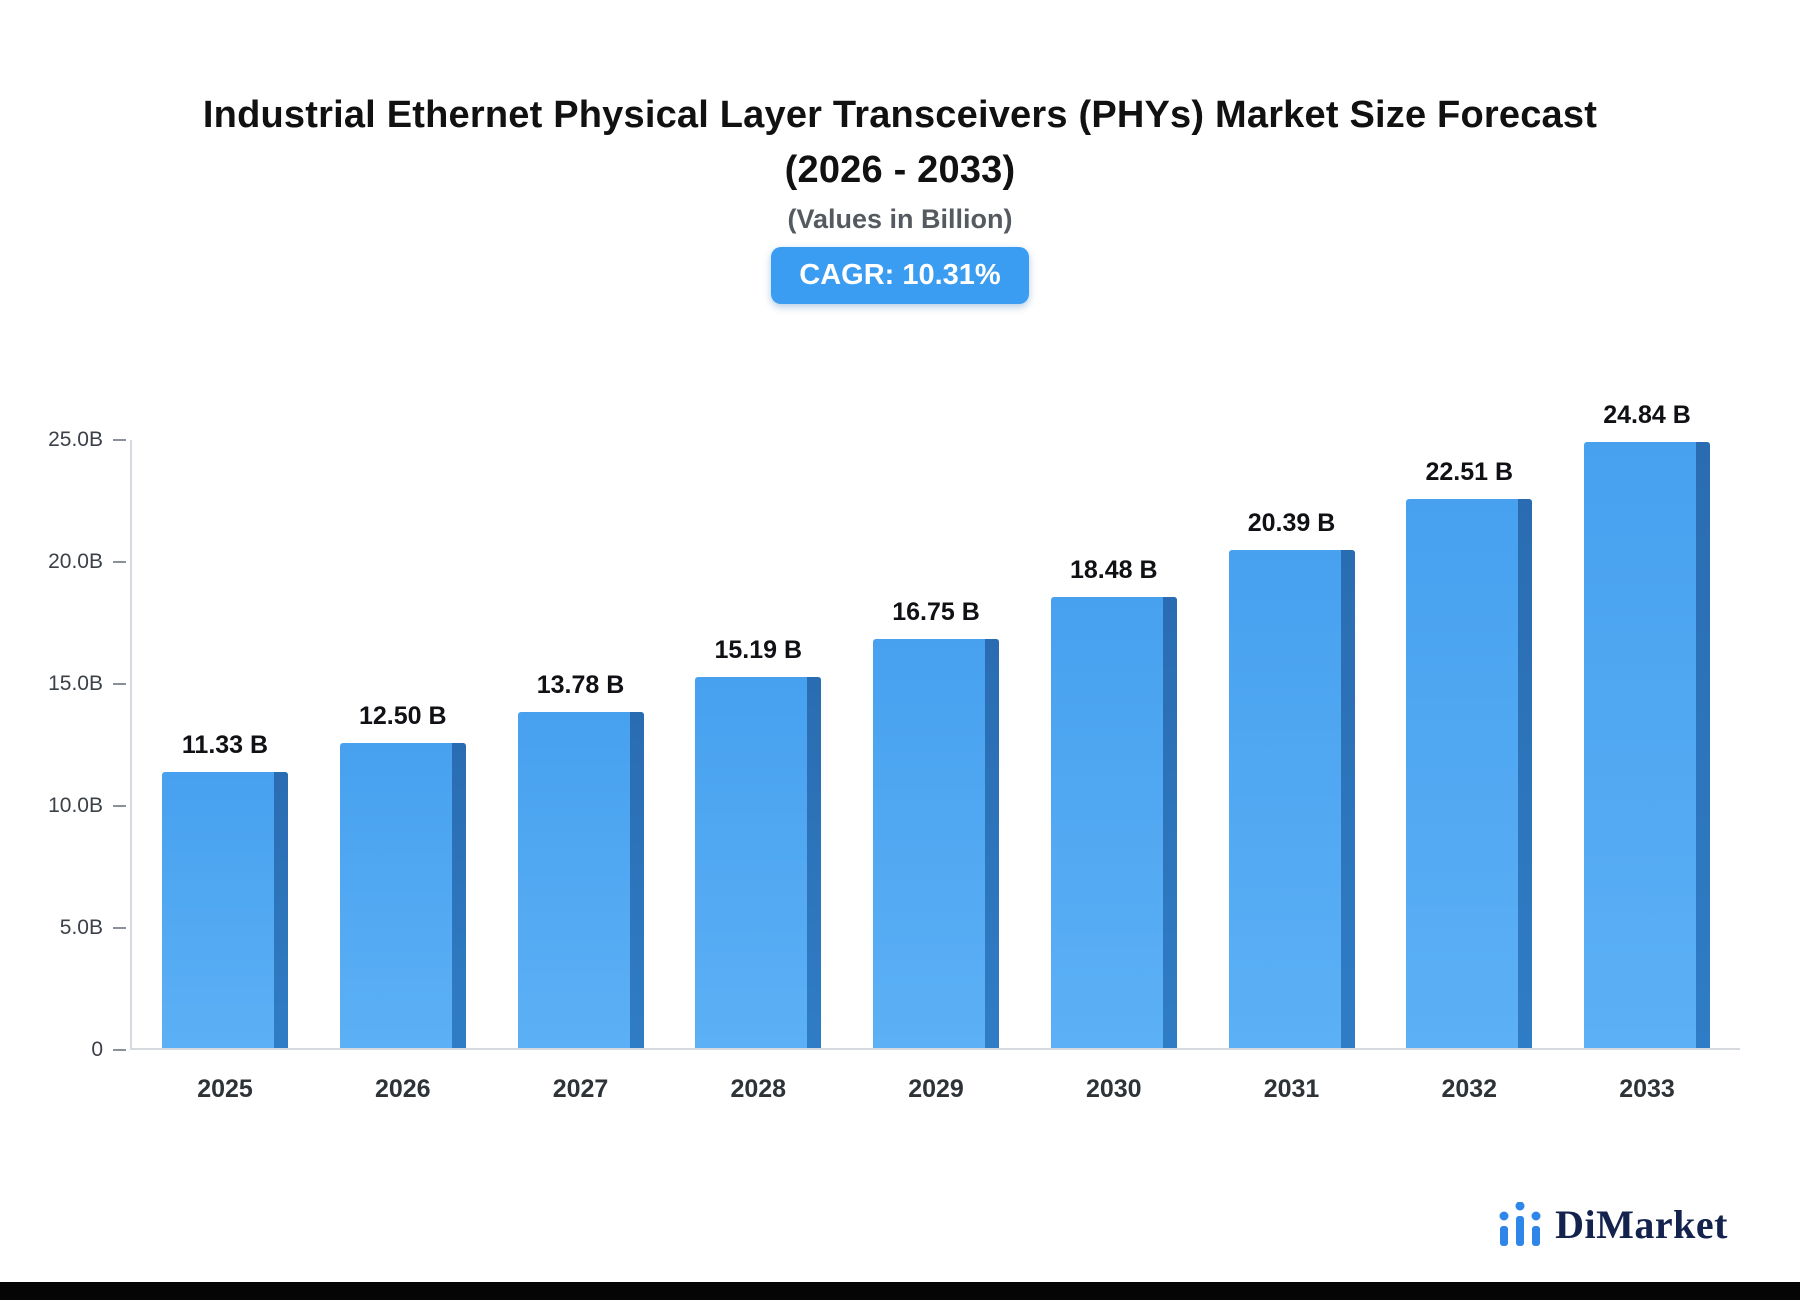 Image resolution: width=1800 pixels, height=1300 pixels. Describe the element at coordinates (1520, 1223) in the screenshot. I see `dimarket-bars-icon` at that location.